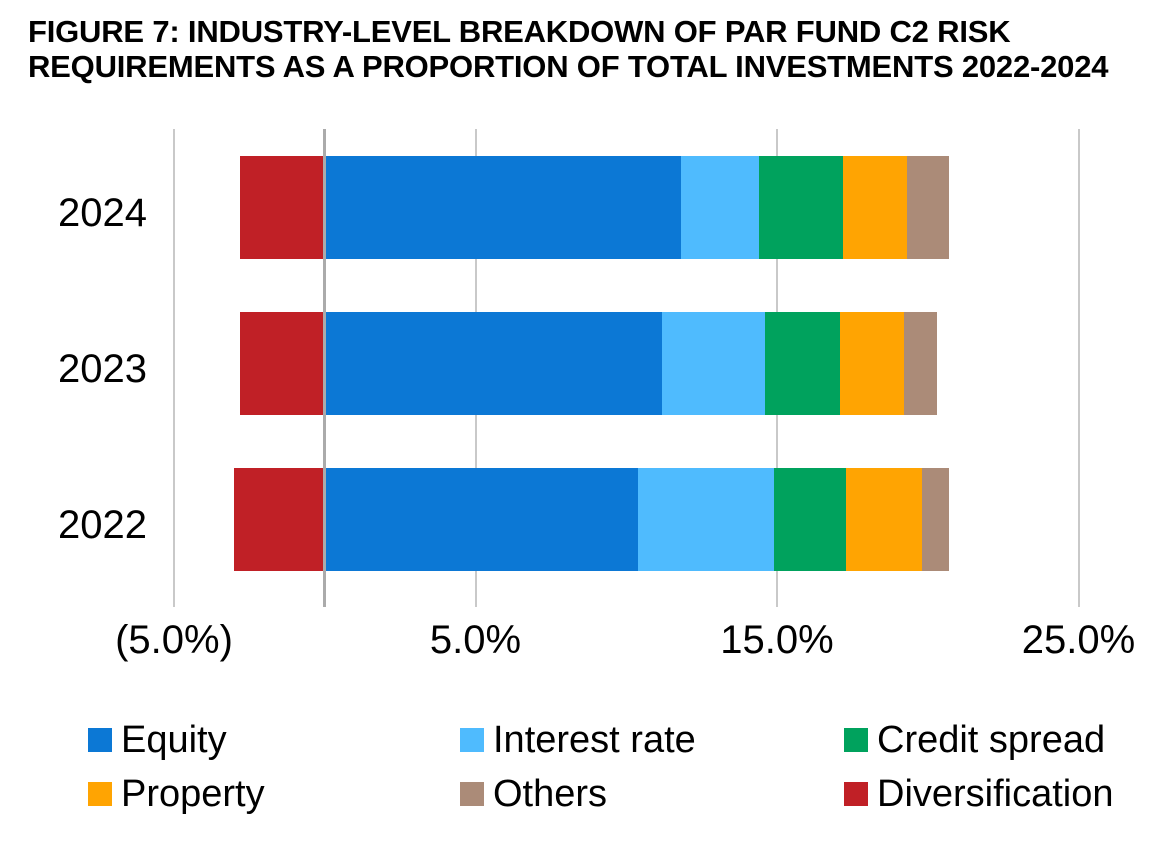 This screenshot has height=842, width=1170. Describe the element at coordinates (875, 207) in the screenshot. I see `segment-2024-property` at that location.